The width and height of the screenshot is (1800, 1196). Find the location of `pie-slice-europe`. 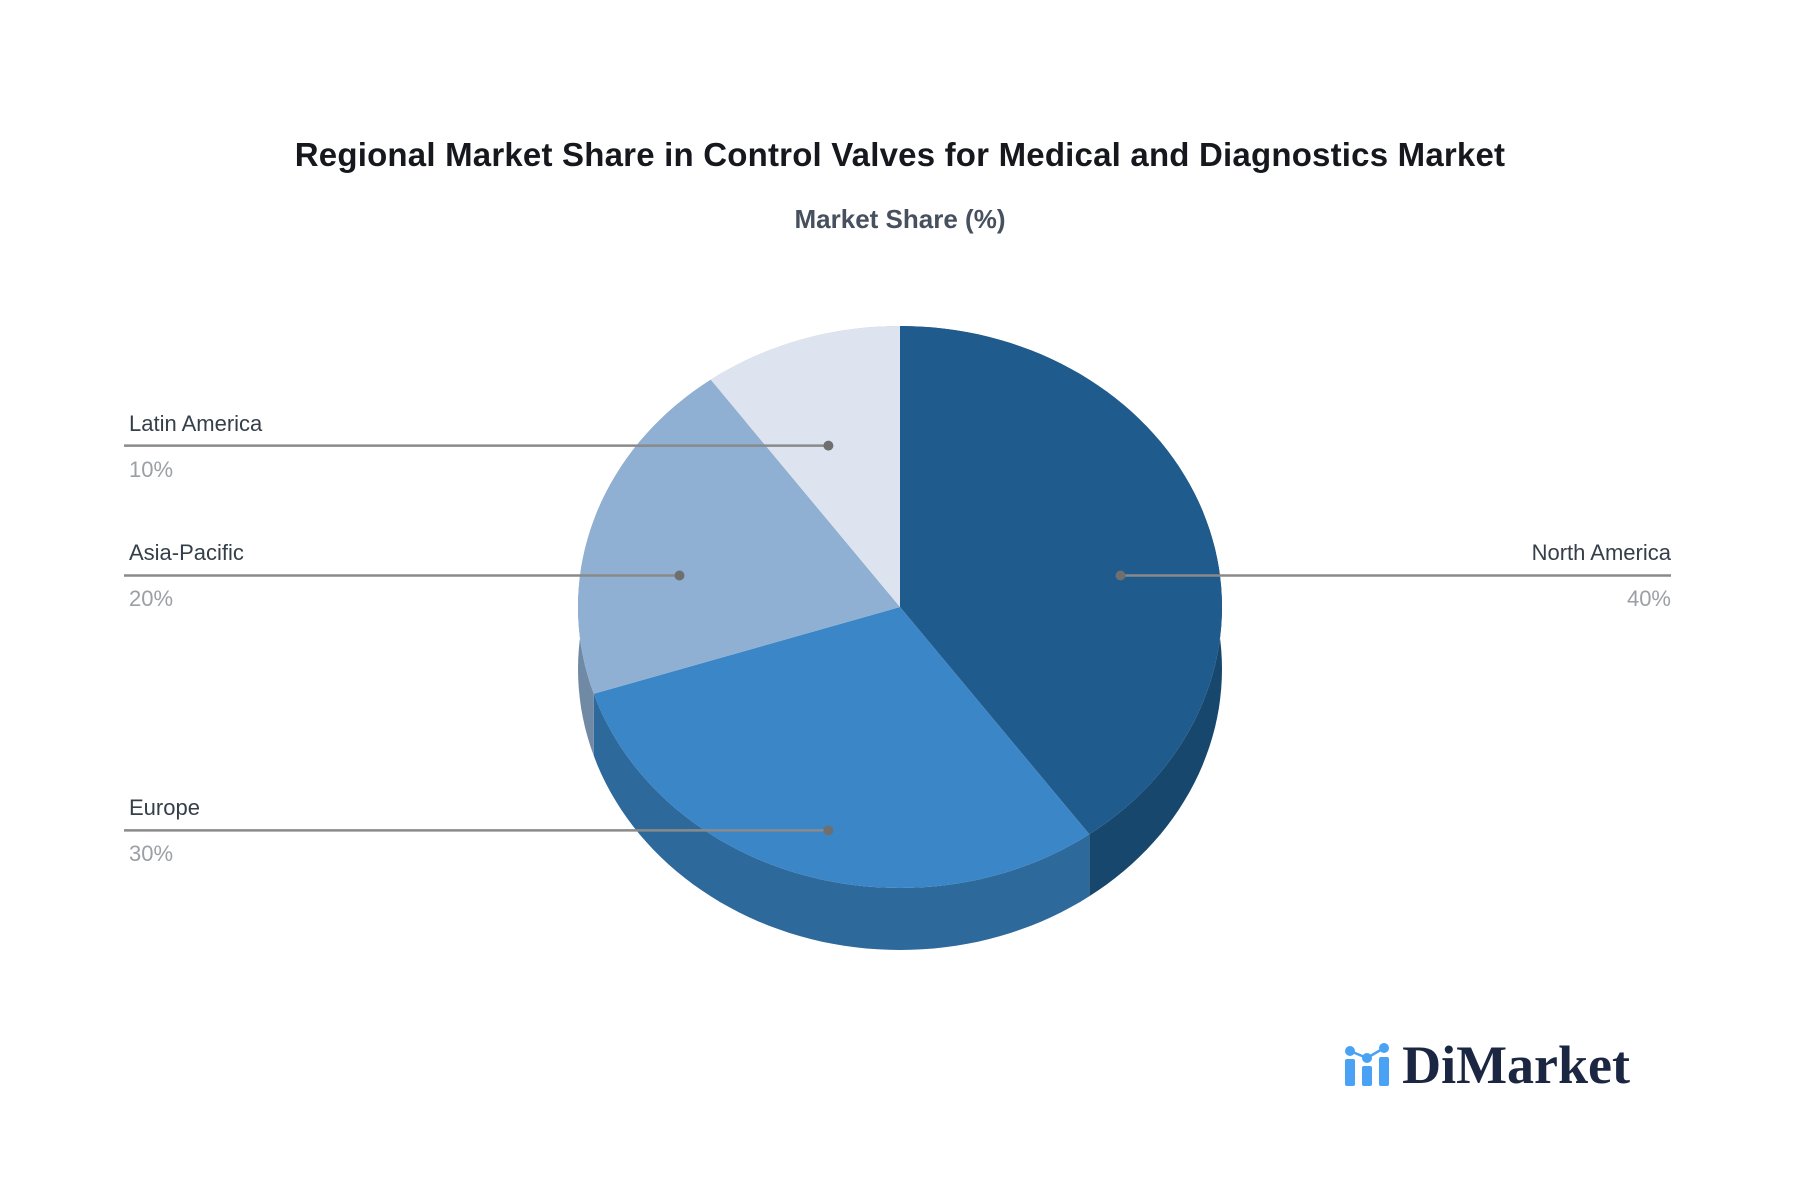

pie-slice-europe is located at coordinates (841, 747).